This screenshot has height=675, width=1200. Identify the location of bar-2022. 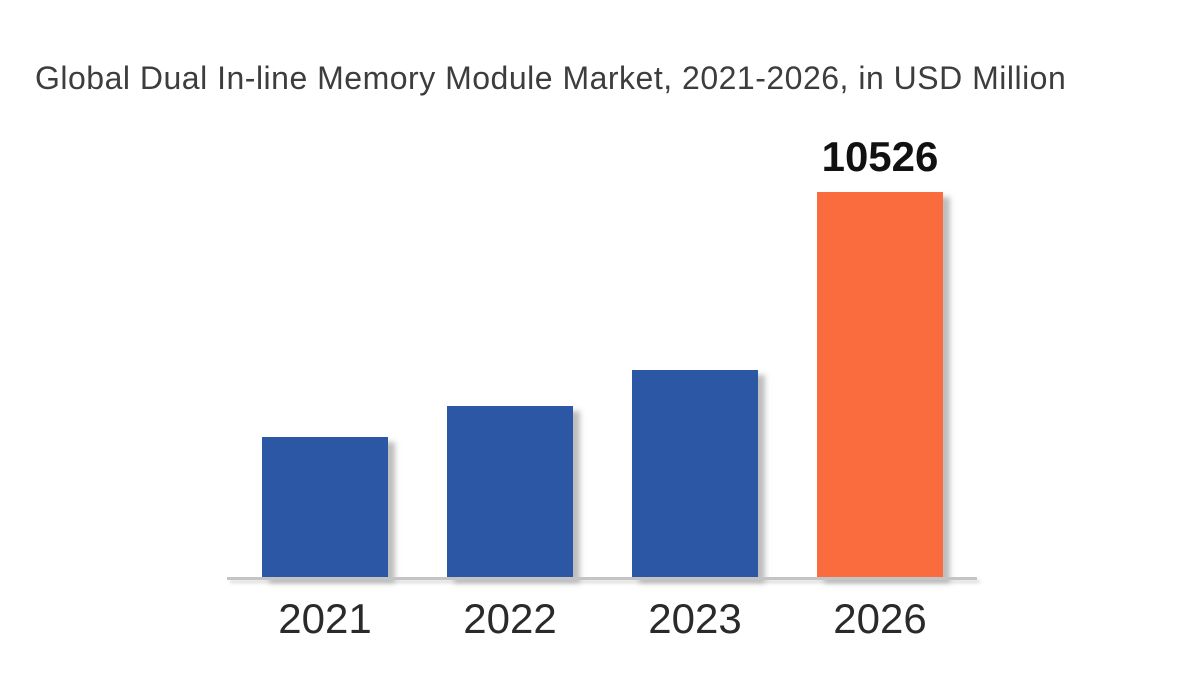
(510, 492).